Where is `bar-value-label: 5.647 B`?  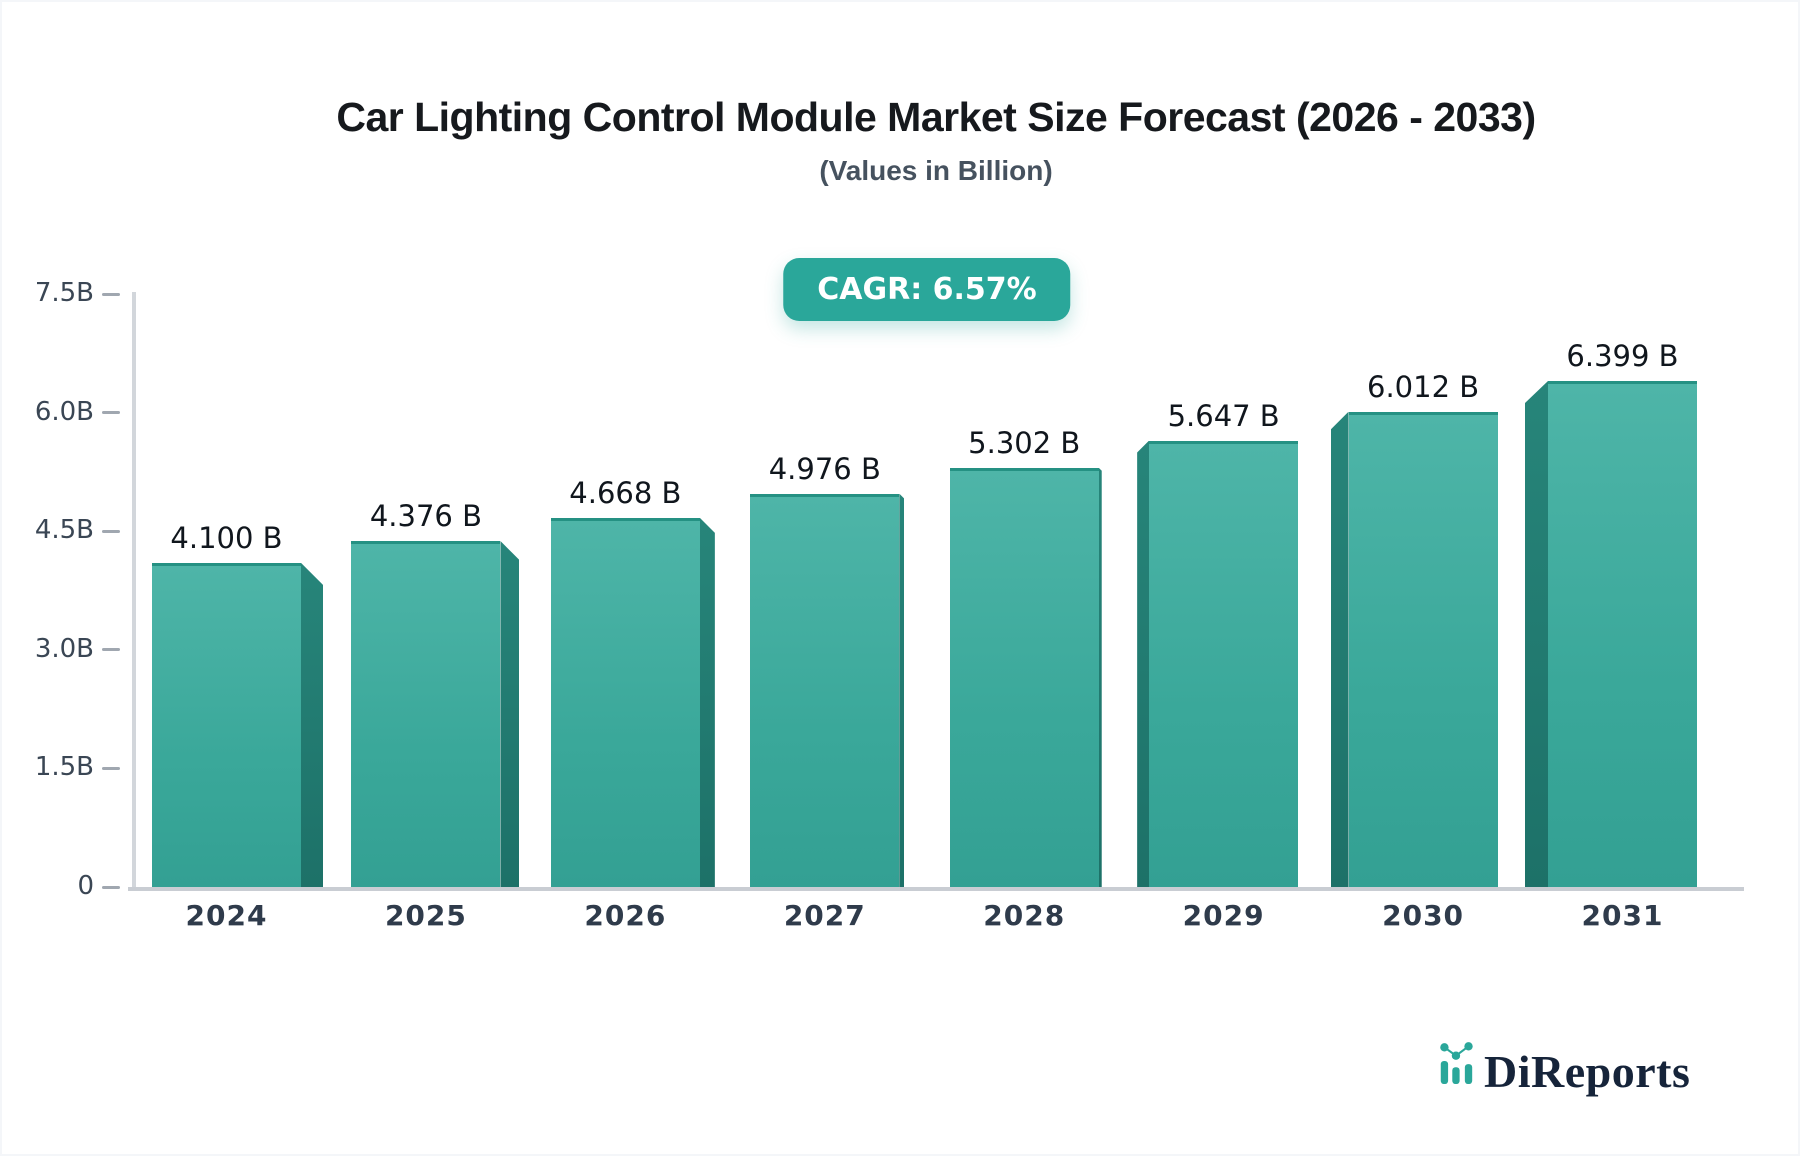 bar-value-label: 5.647 B is located at coordinates (1223, 415).